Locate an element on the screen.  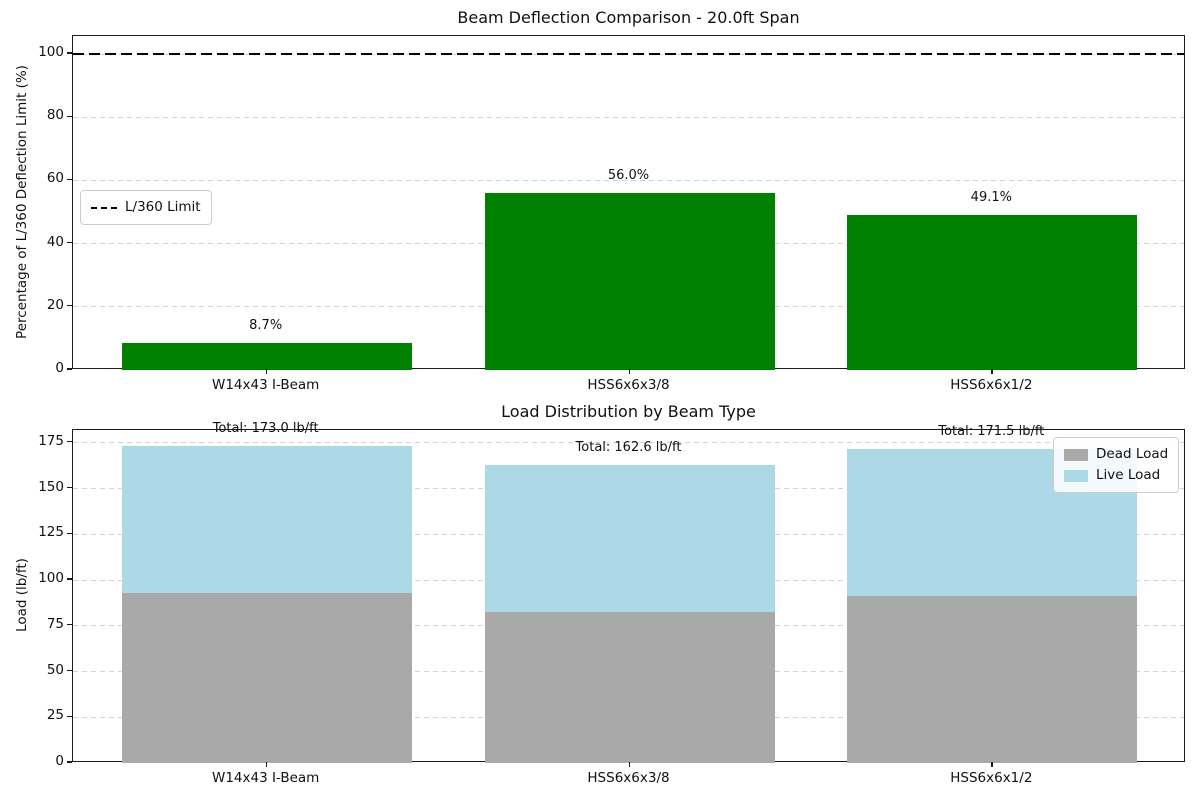
legend-row-dead-load: Dead Load is located at coordinates (1116, 454).